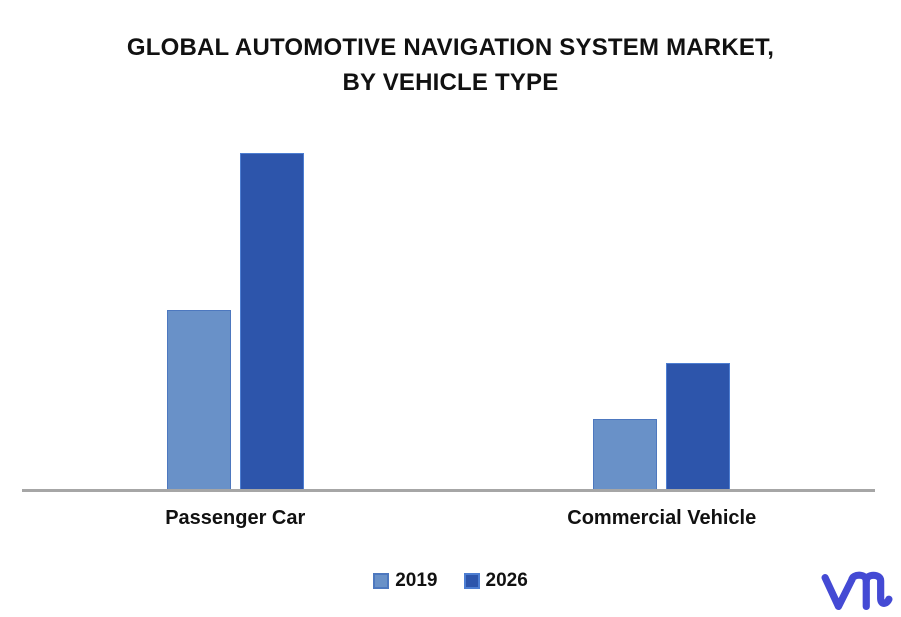 This screenshot has width=901, height=617. I want to click on legend-label-2026: 2026, so click(506, 580).